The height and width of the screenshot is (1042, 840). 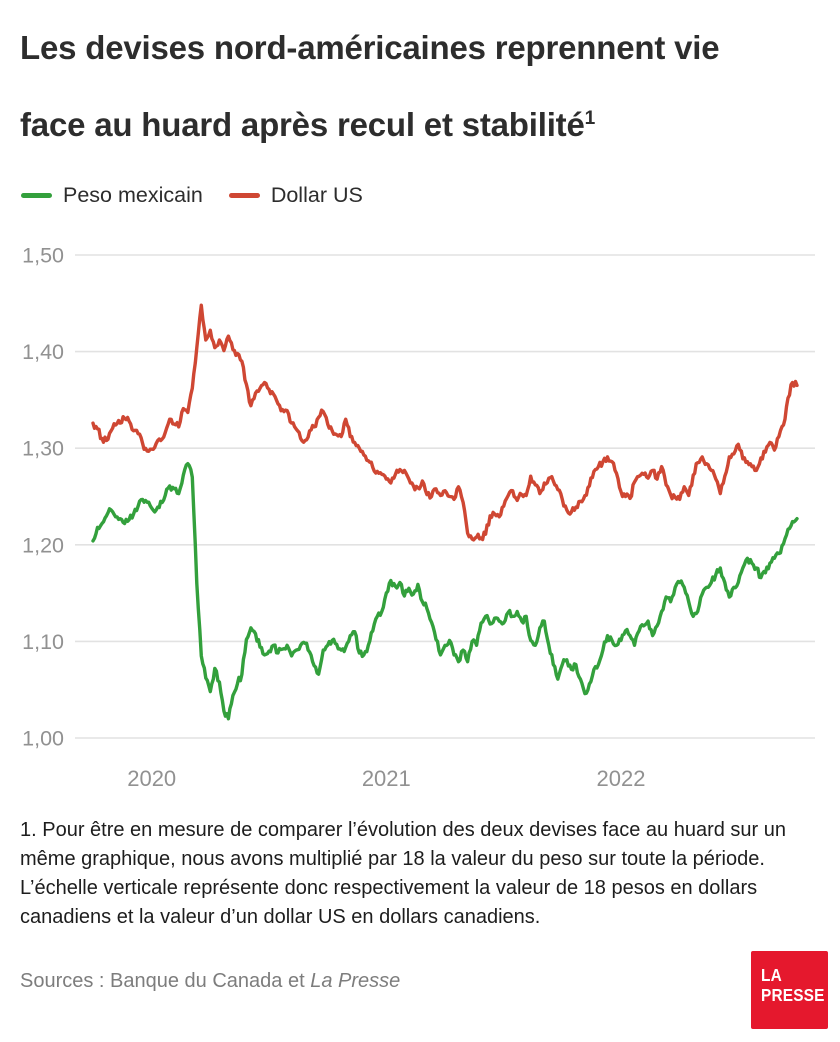 I want to click on chart-title-line2: face au huard après recul et stabilité1, so click(x=308, y=124).